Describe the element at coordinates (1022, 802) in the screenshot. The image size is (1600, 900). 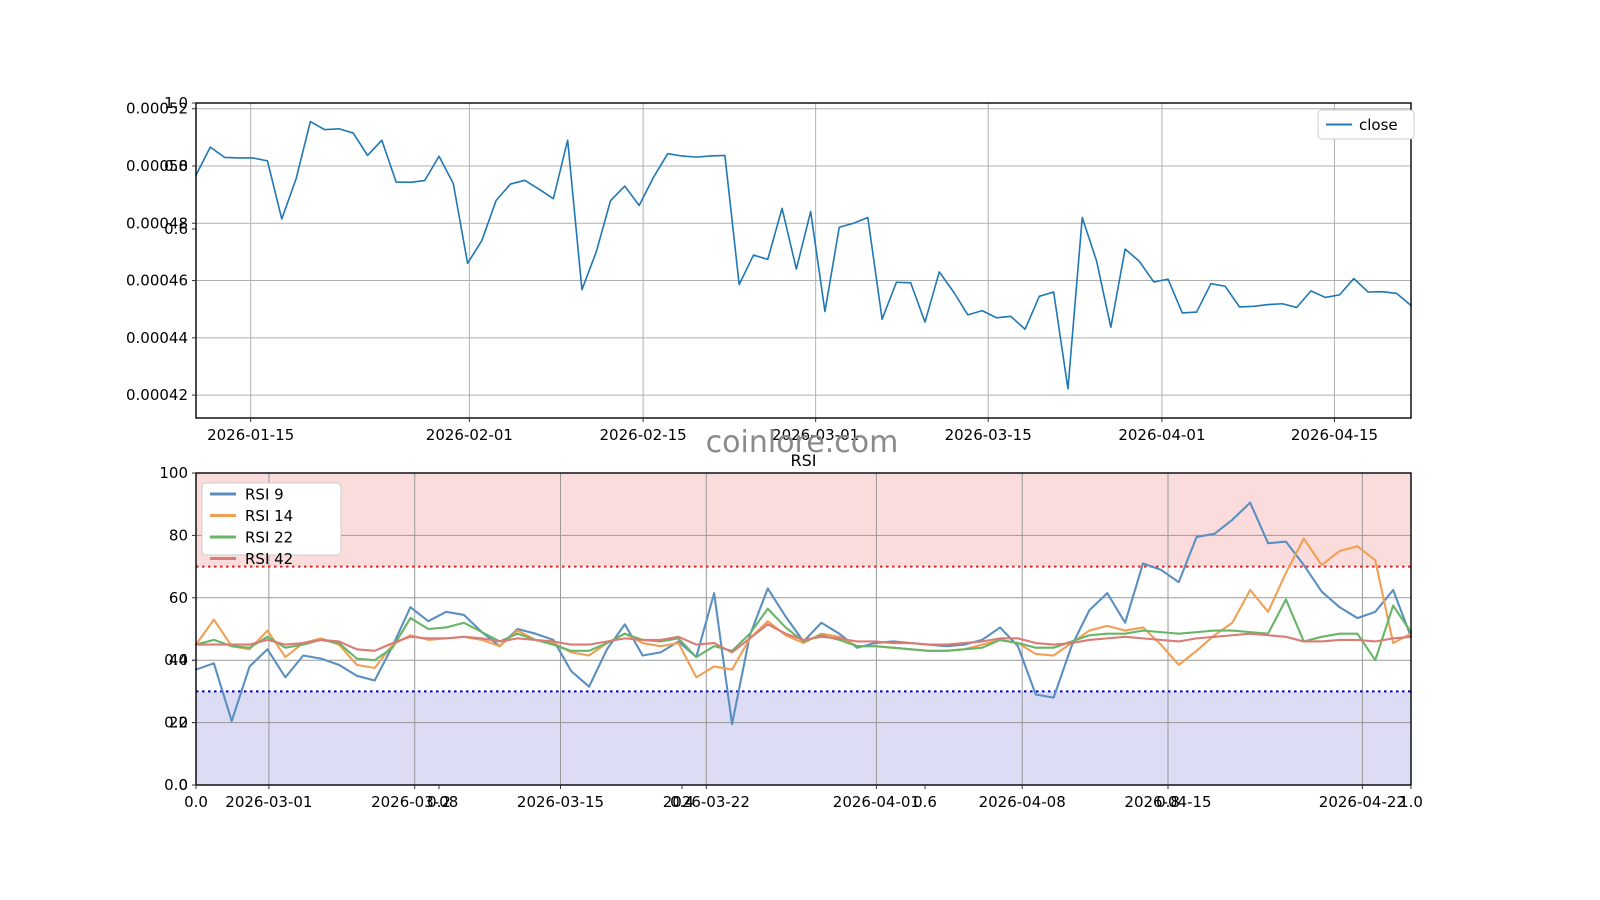
I see `rsi-xtick-label: 2026-04-08` at that location.